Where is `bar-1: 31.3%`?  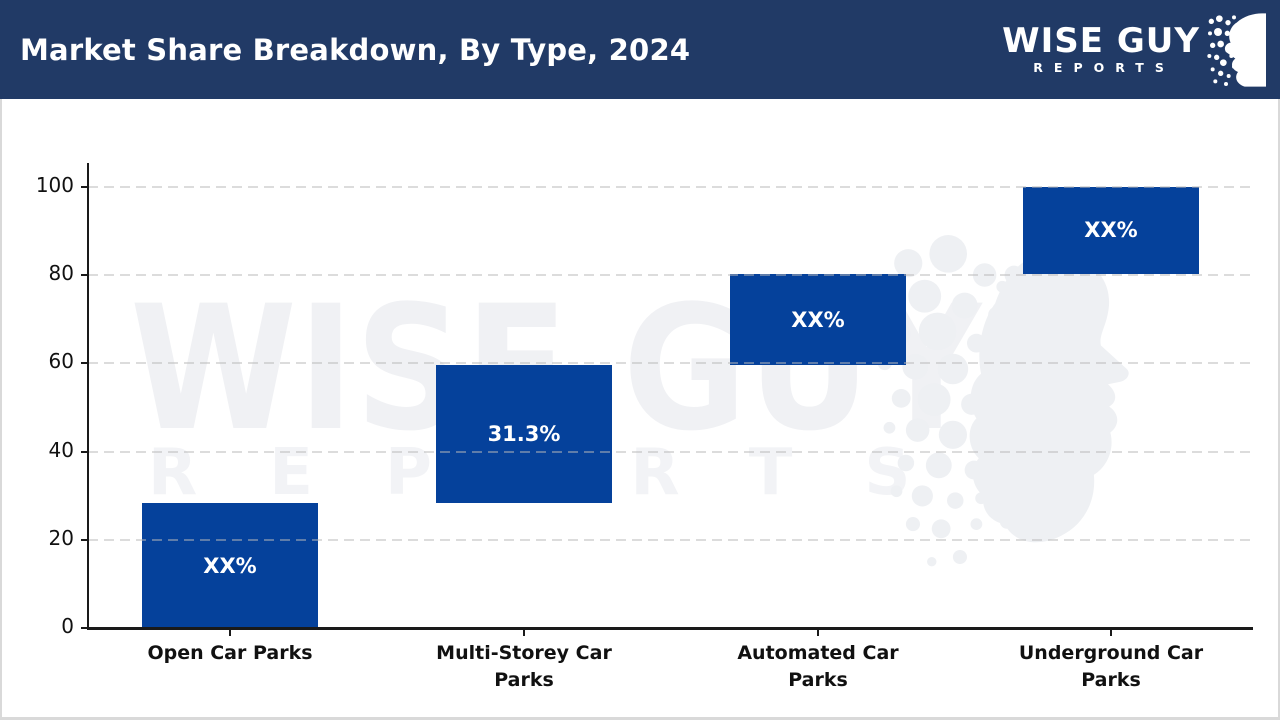 bar-1: 31.3% is located at coordinates (524, 434).